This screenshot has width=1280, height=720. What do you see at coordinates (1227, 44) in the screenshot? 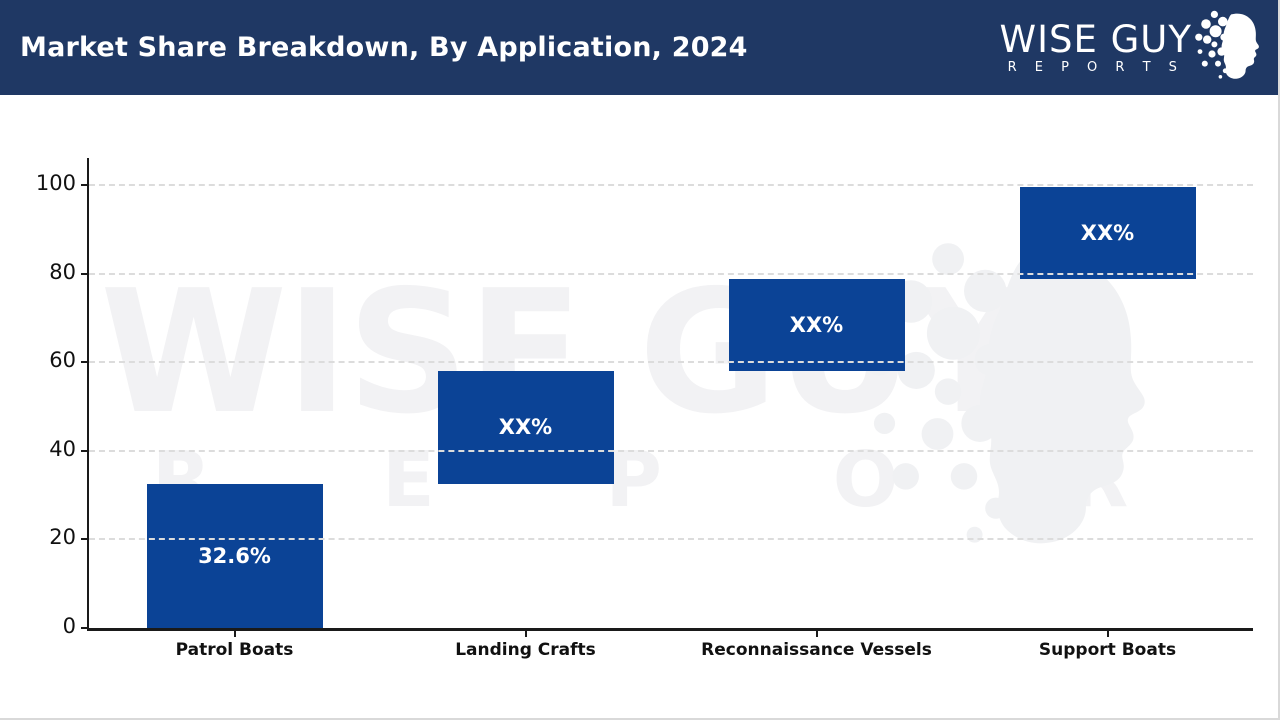
I see `wiseguy-face-icon` at bounding box center [1227, 44].